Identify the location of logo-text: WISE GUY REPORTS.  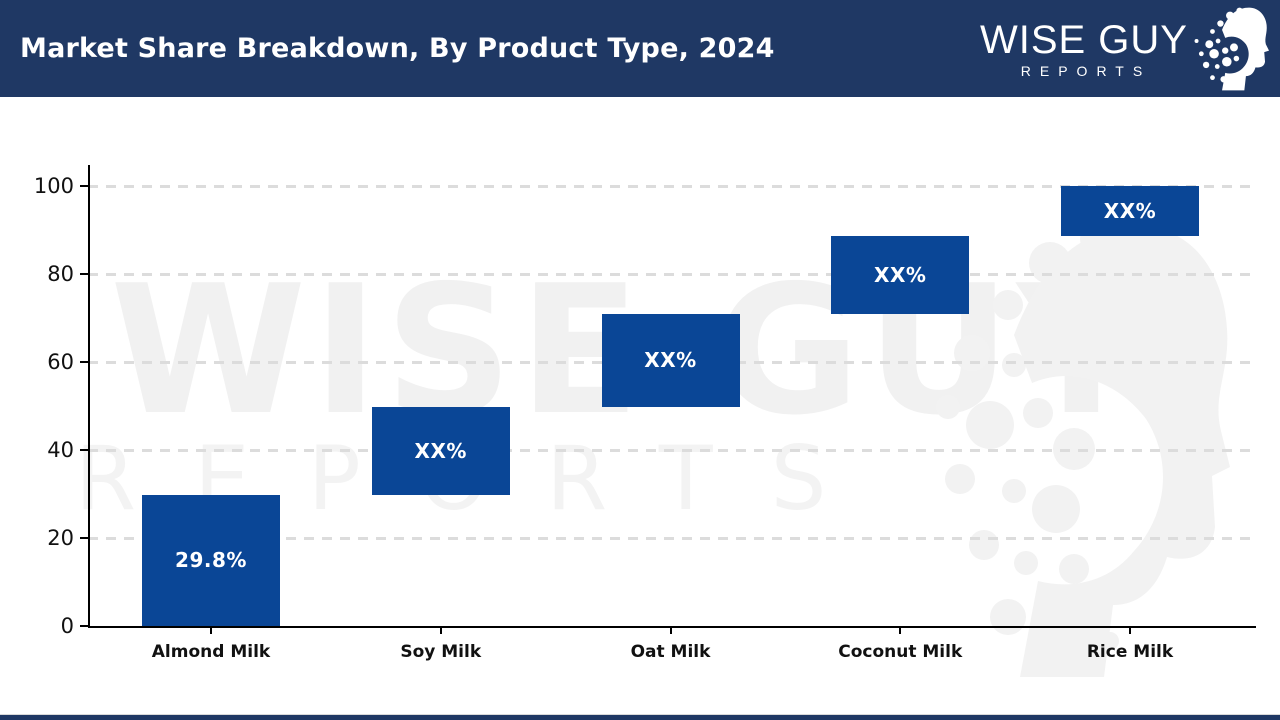
(1084, 49).